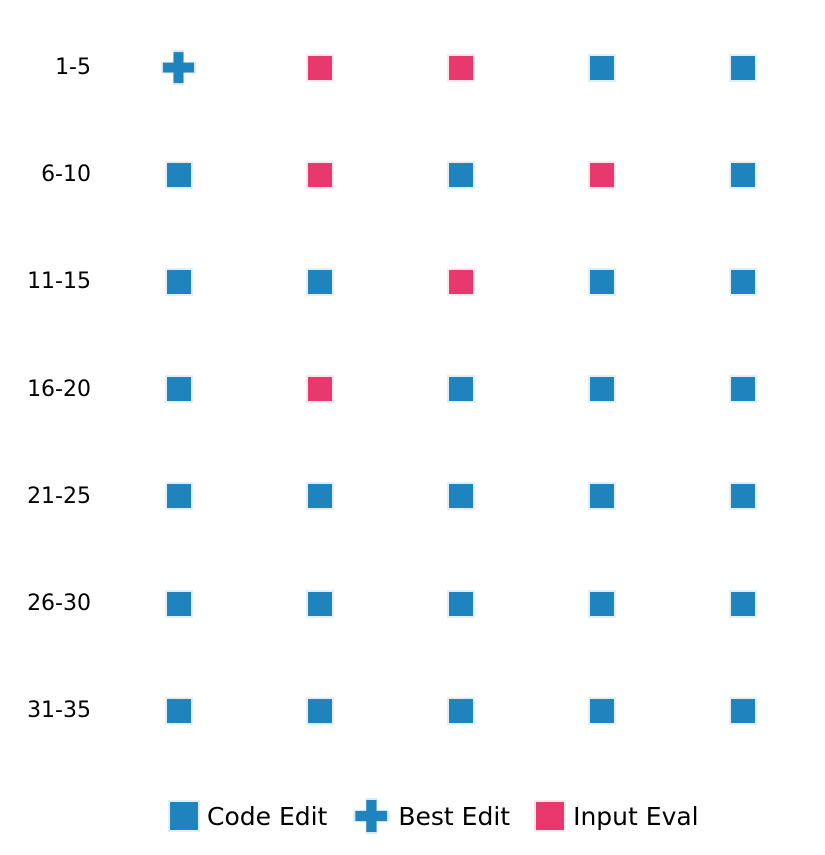 The height and width of the screenshot is (855, 825). What do you see at coordinates (371, 816) in the screenshot?
I see `best-edit-plus-icon` at bounding box center [371, 816].